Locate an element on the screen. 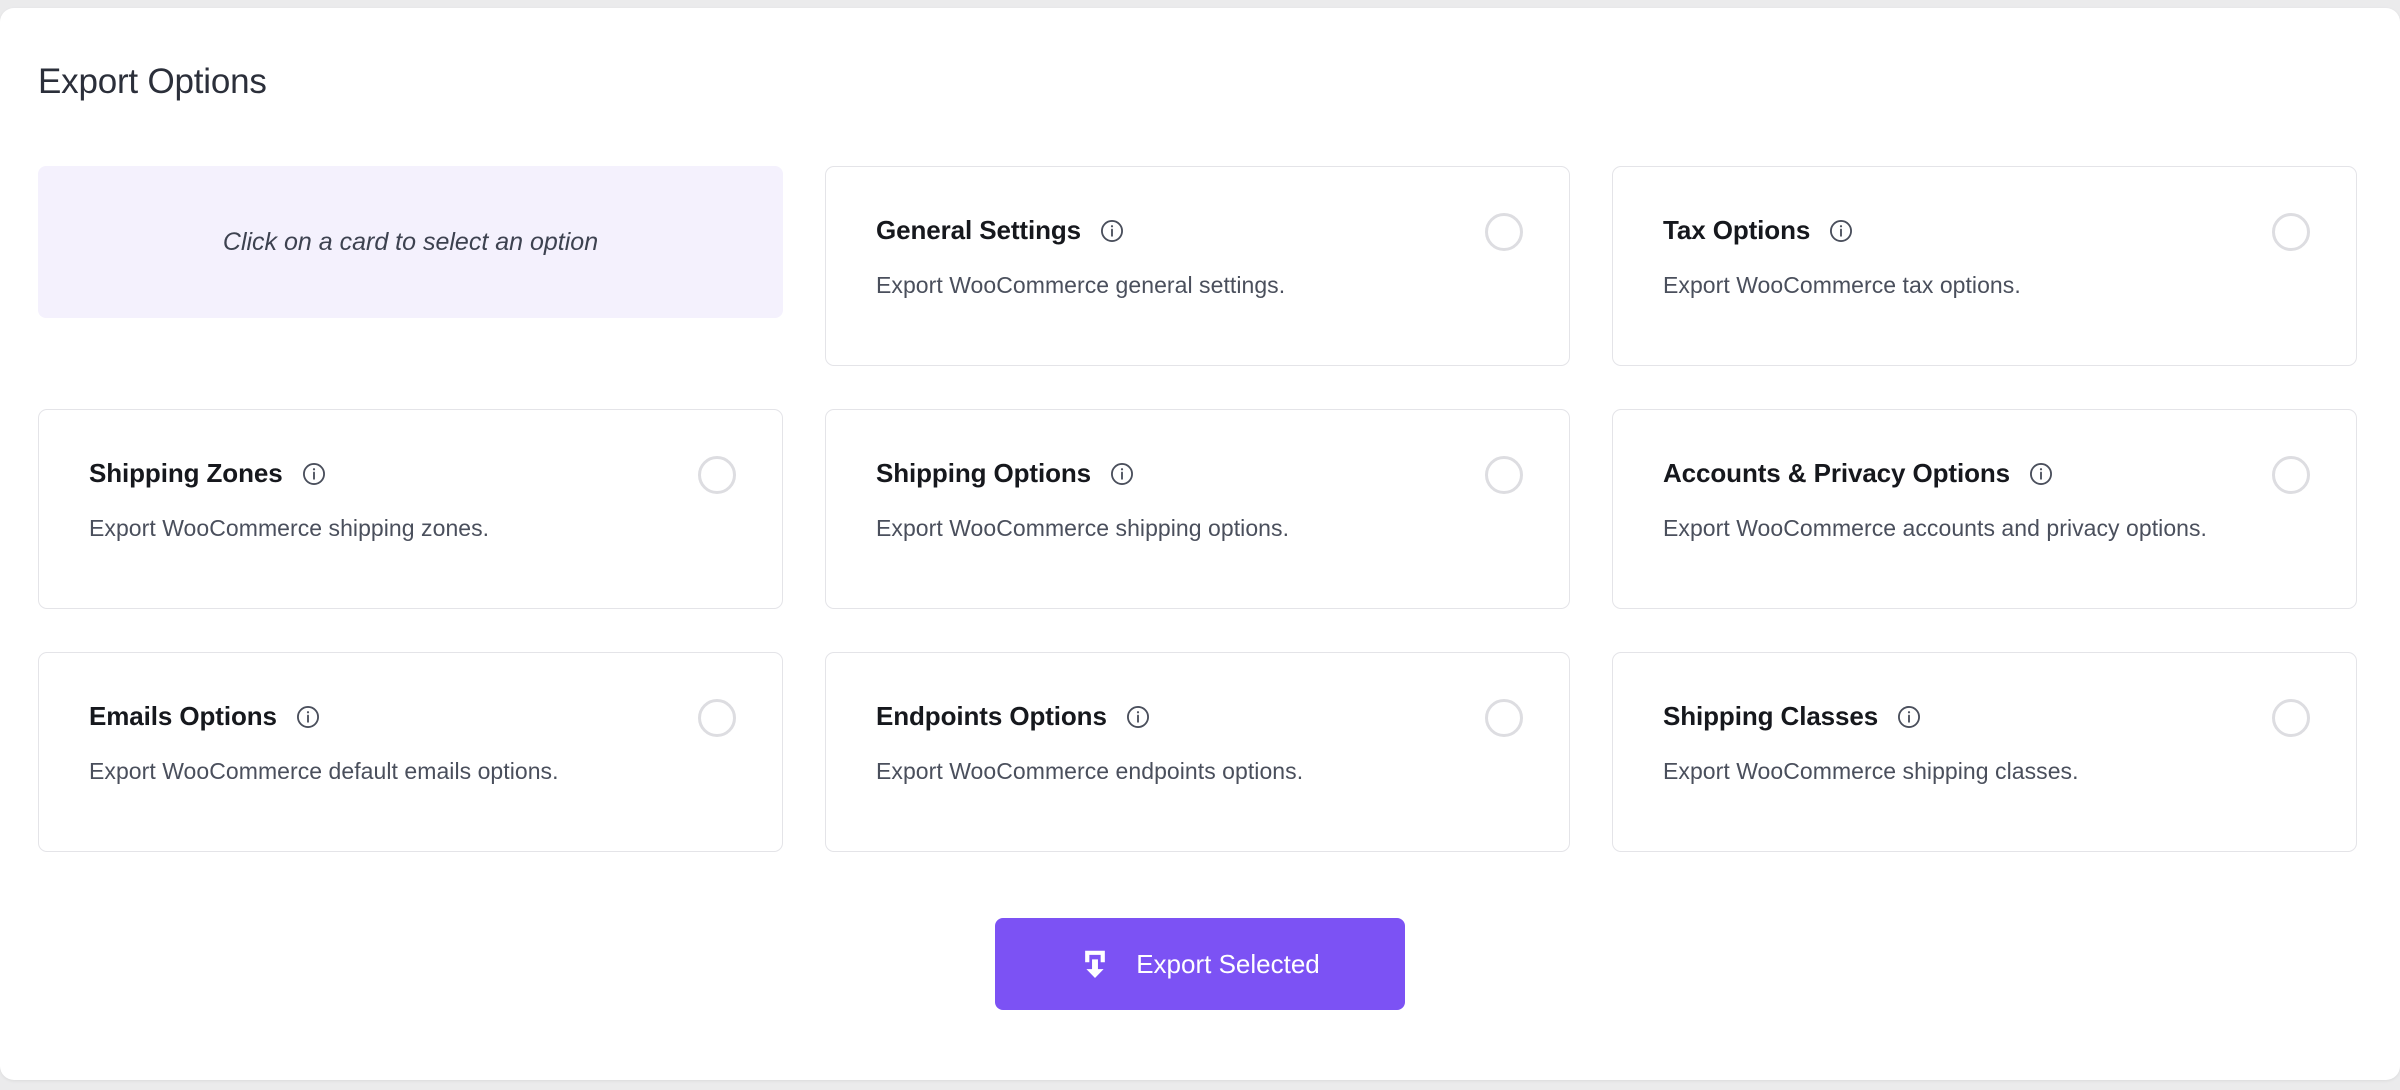  card-header: Shipping Classes is located at coordinates (1984, 716).